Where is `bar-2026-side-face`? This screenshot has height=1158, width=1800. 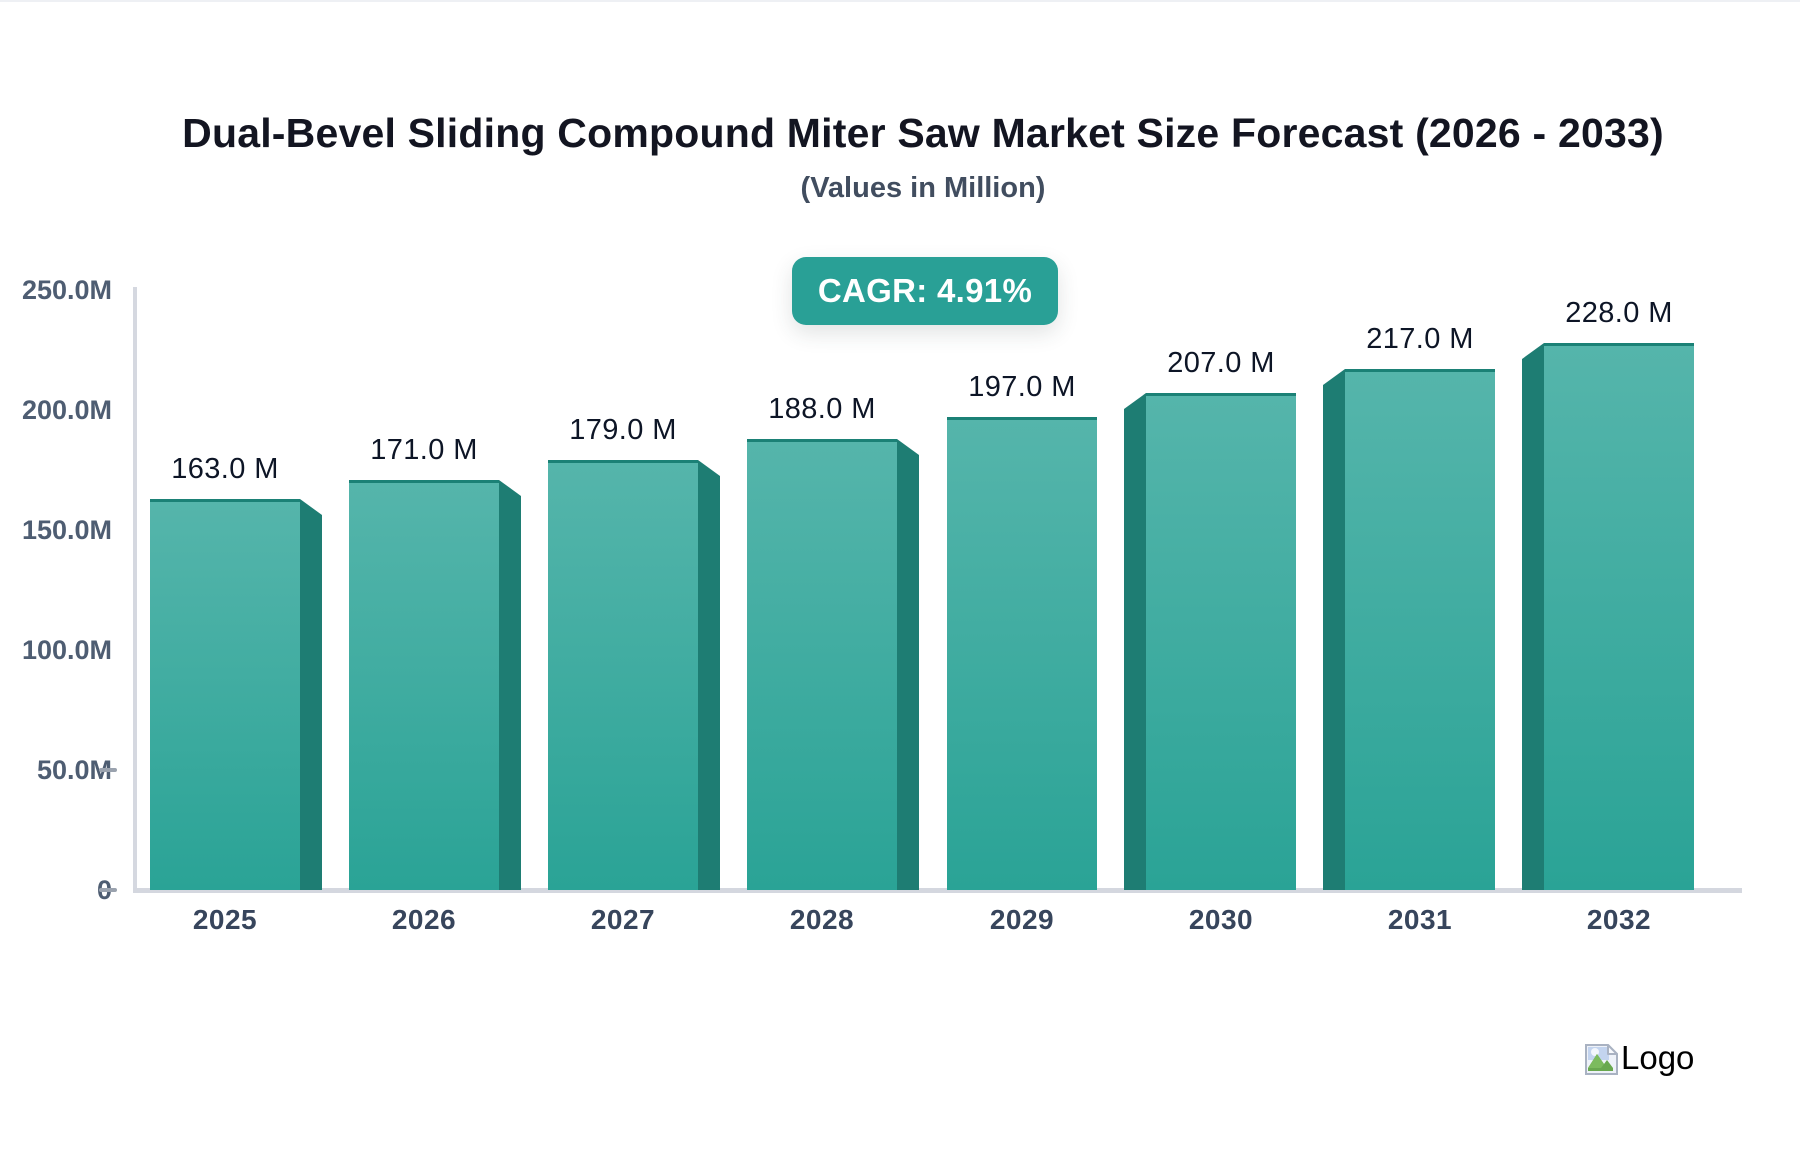
bar-2026-side-face is located at coordinates (510, 685).